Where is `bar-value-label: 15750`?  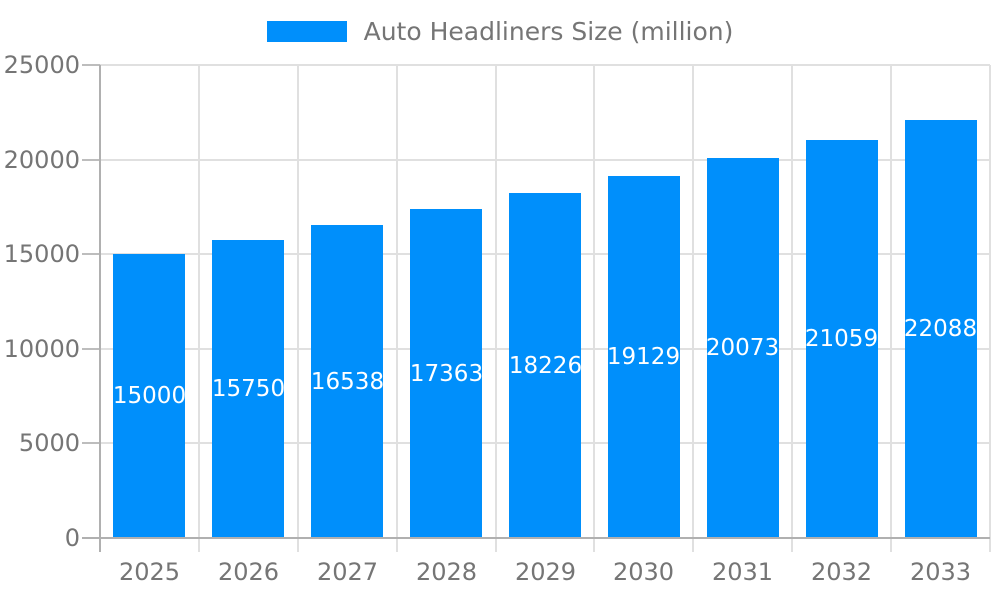 bar-value-label: 15750 is located at coordinates (248, 389).